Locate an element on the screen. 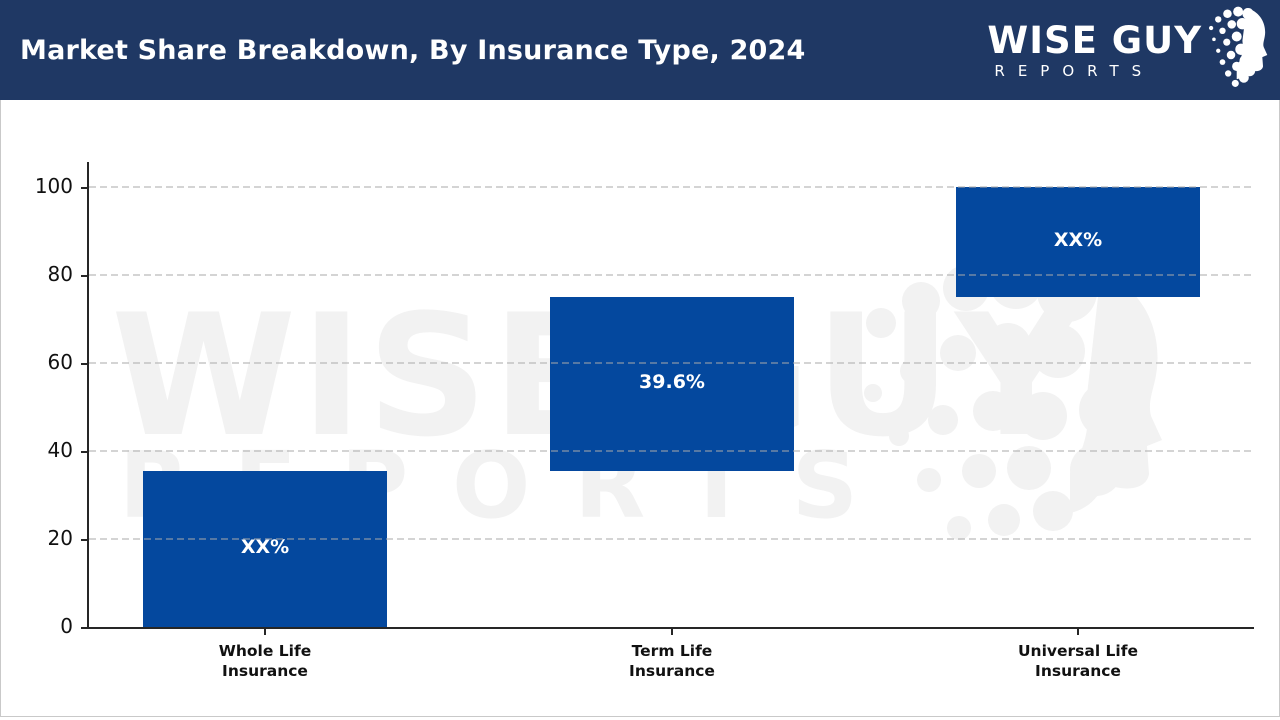 Image resolution: width=1280 pixels, height=720 pixels. x-category-label: Term Life Insurance is located at coordinates (672, 661).